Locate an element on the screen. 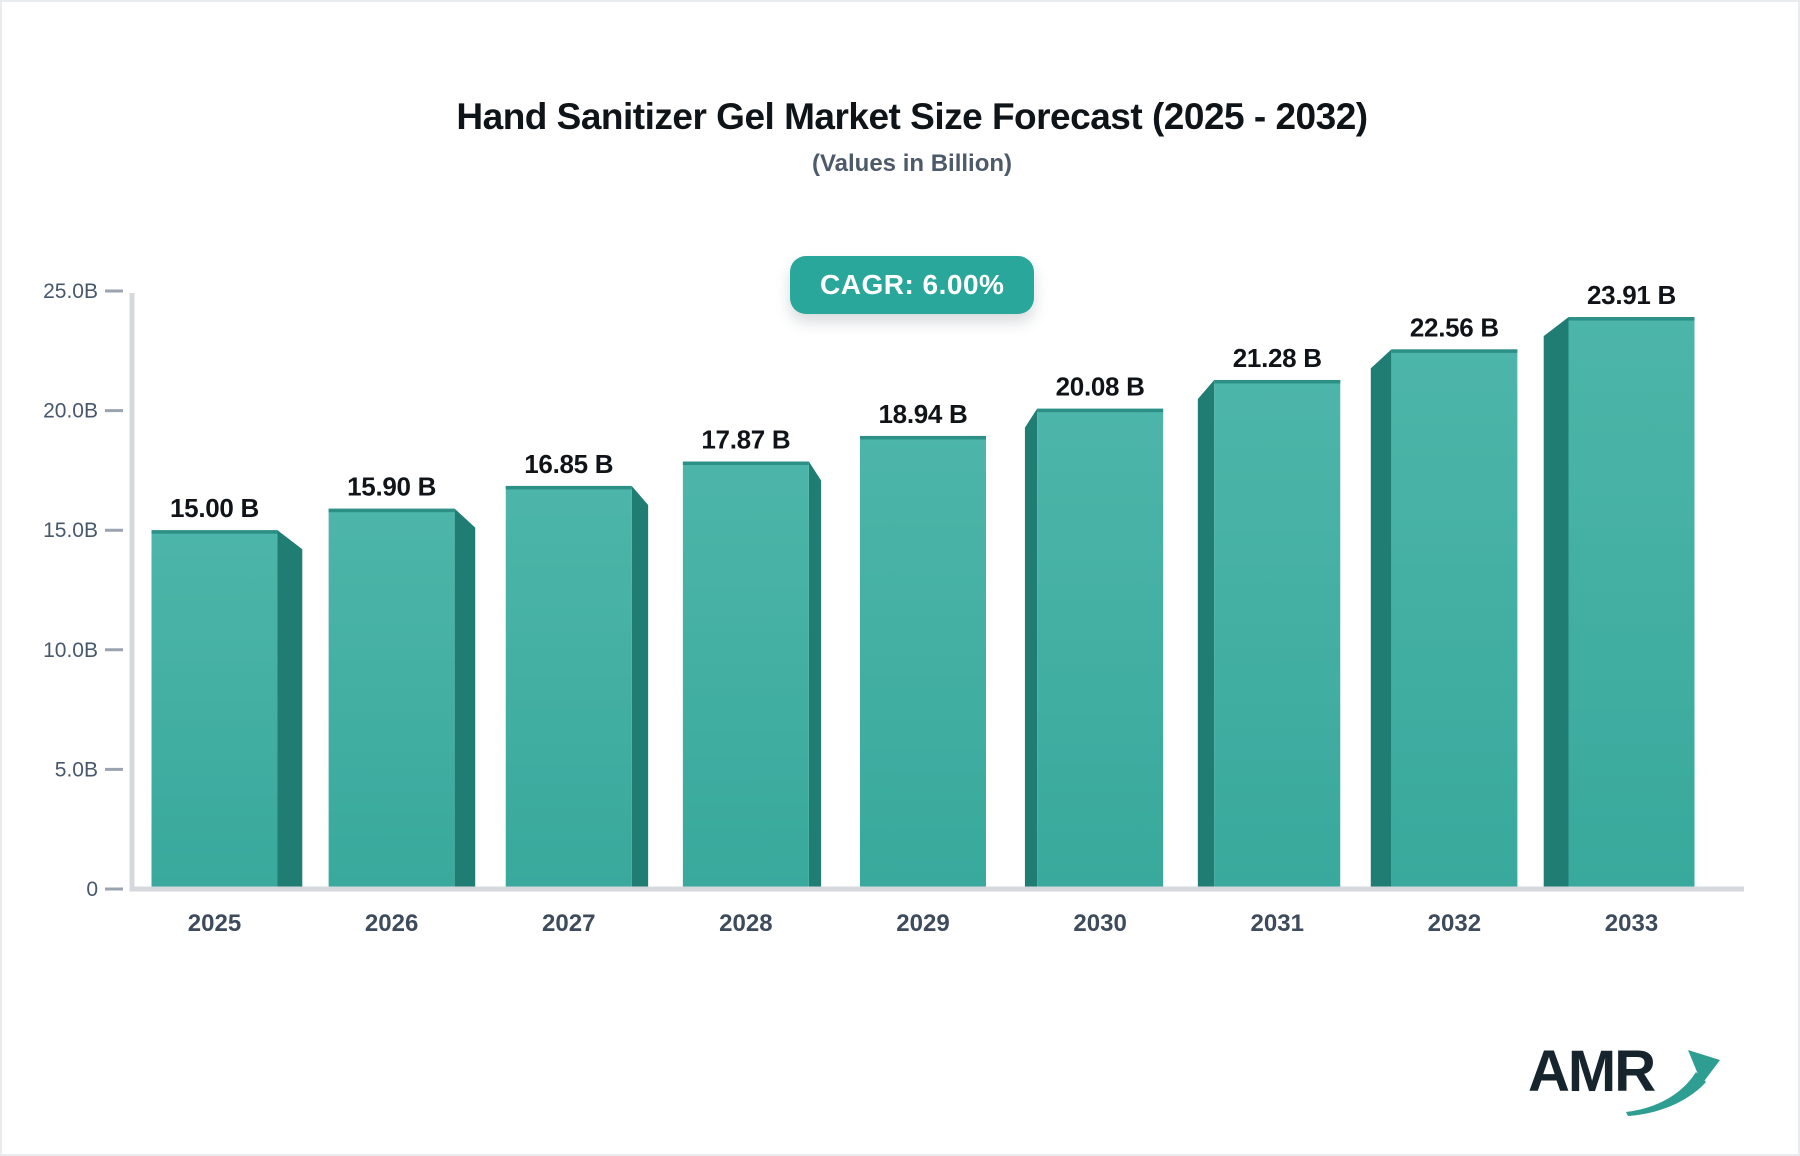 This screenshot has height=1156, width=1800. y-tick-label: 20.0B is located at coordinates (70, 411).